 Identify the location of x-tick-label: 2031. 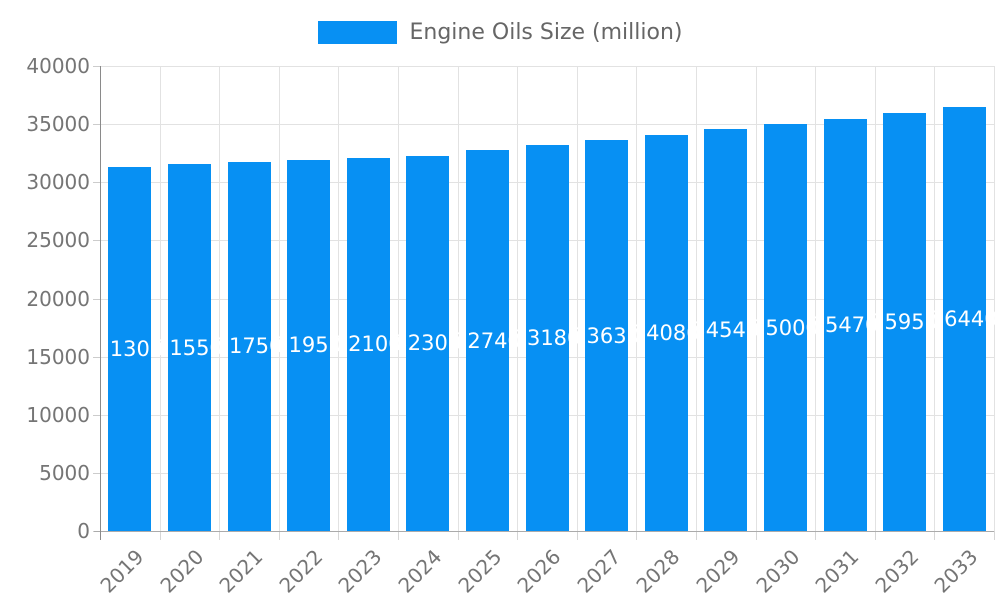
(837, 571).